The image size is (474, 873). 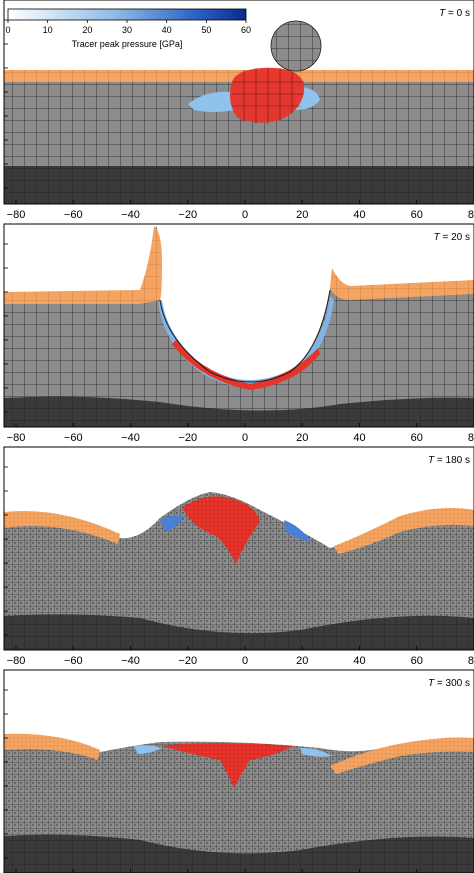 What do you see at coordinates (48, 30) in the screenshot?
I see `colorbar-tick-label: 10` at bounding box center [48, 30].